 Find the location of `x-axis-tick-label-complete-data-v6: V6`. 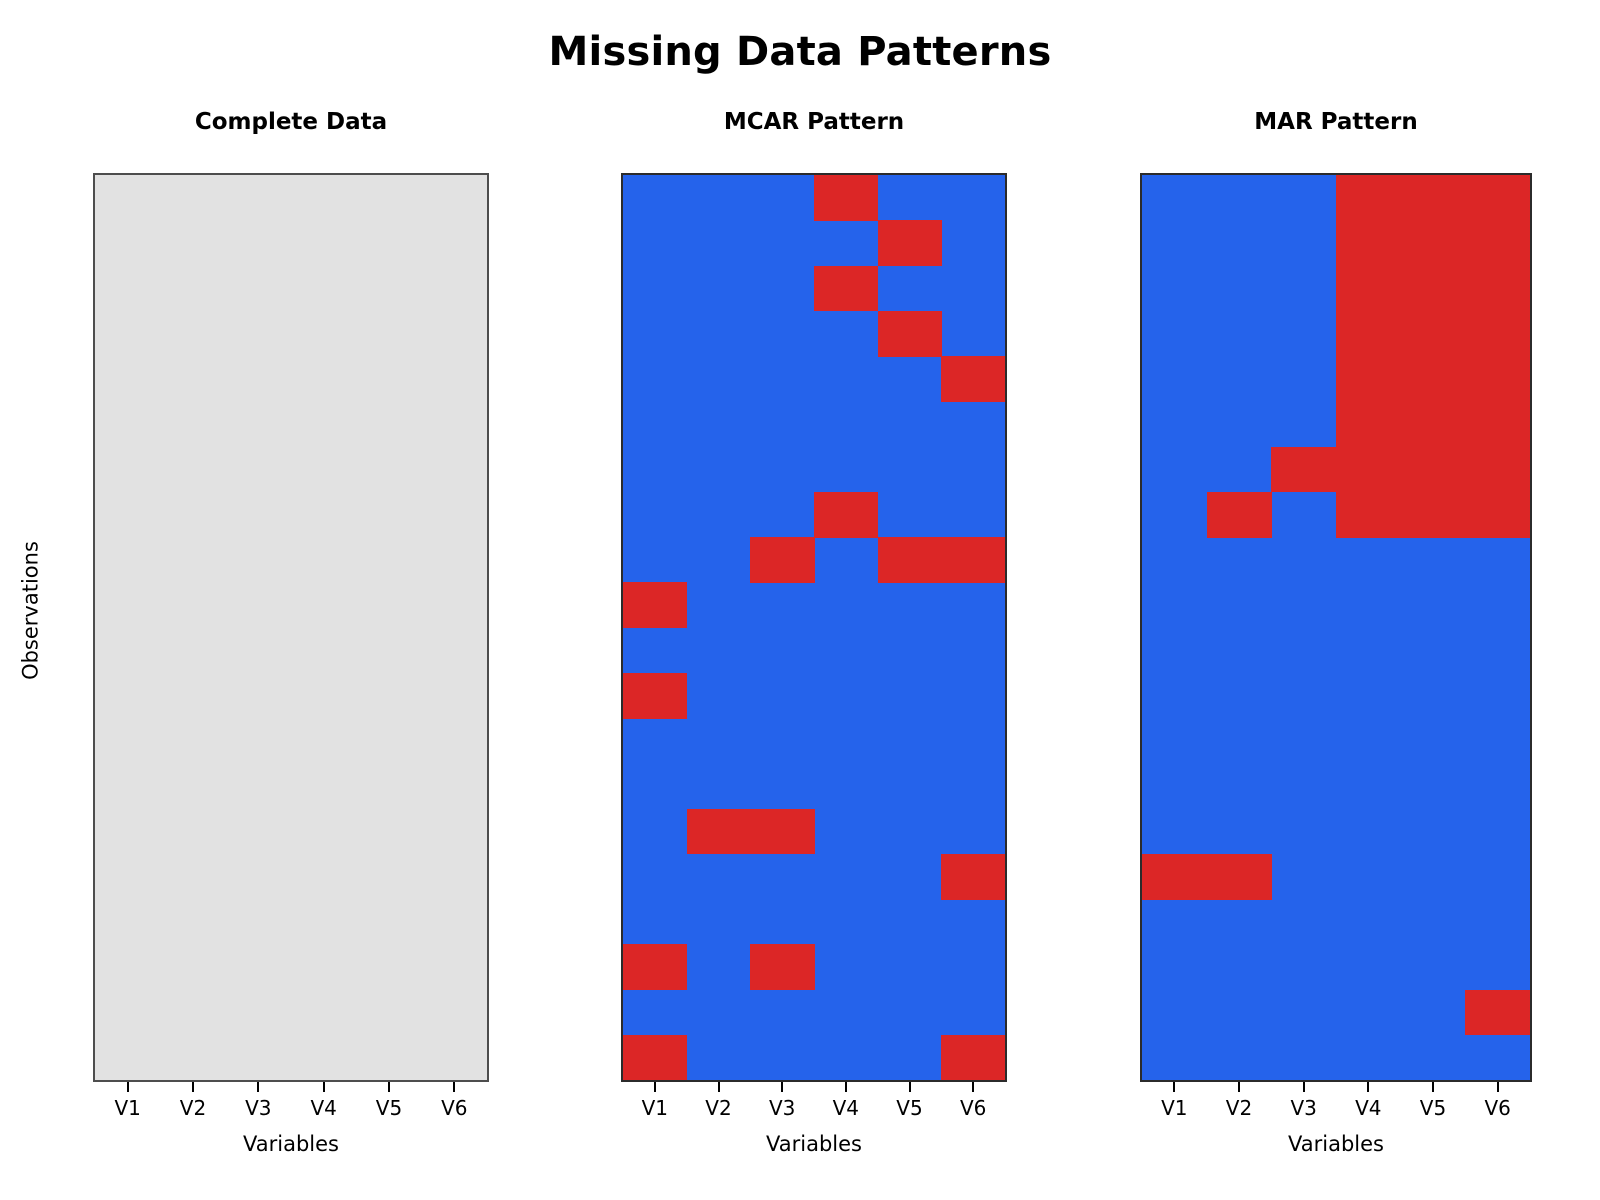

x-axis-tick-label-complete-data-v6: V6 is located at coordinates (454, 1108).